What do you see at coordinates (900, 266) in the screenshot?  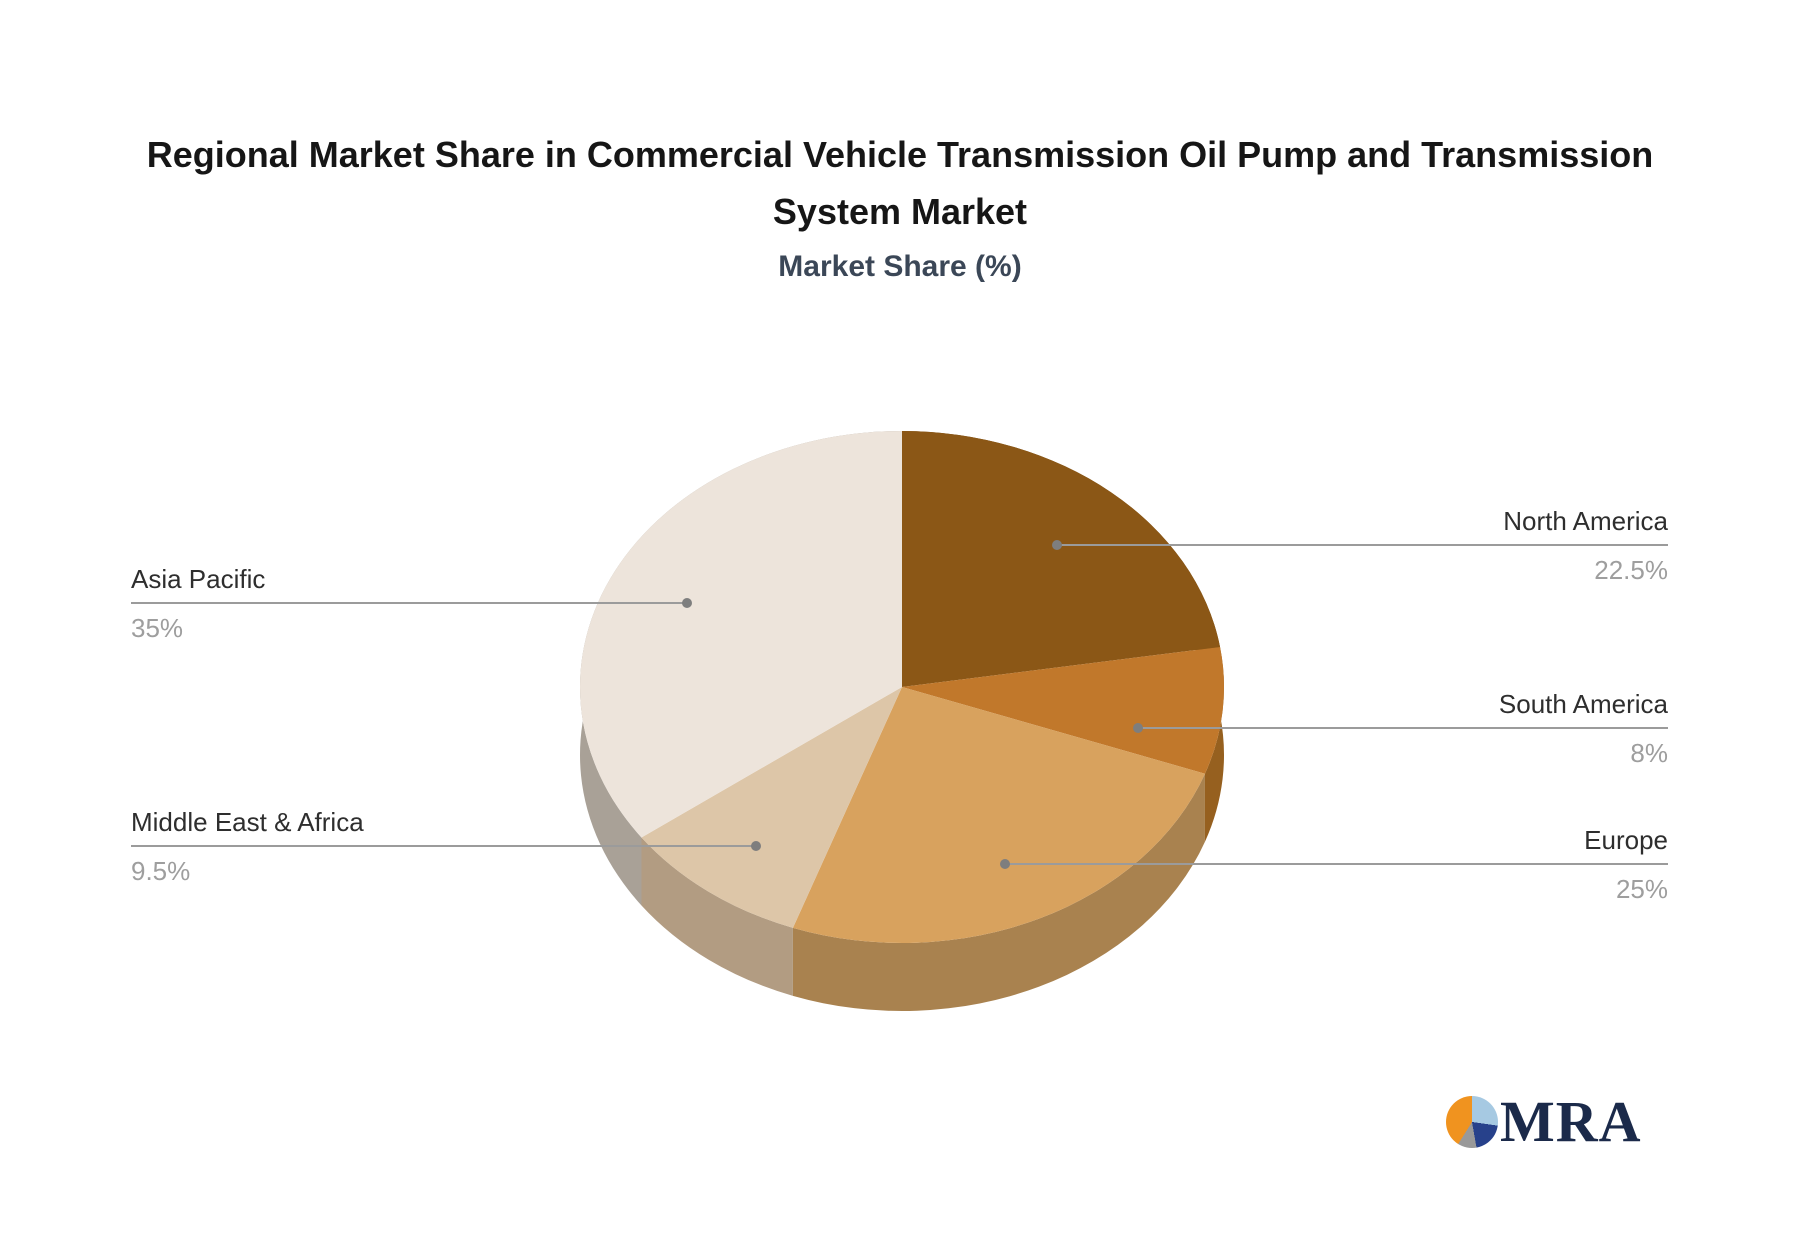 I see `chart-subtitle: Market Share (%)` at bounding box center [900, 266].